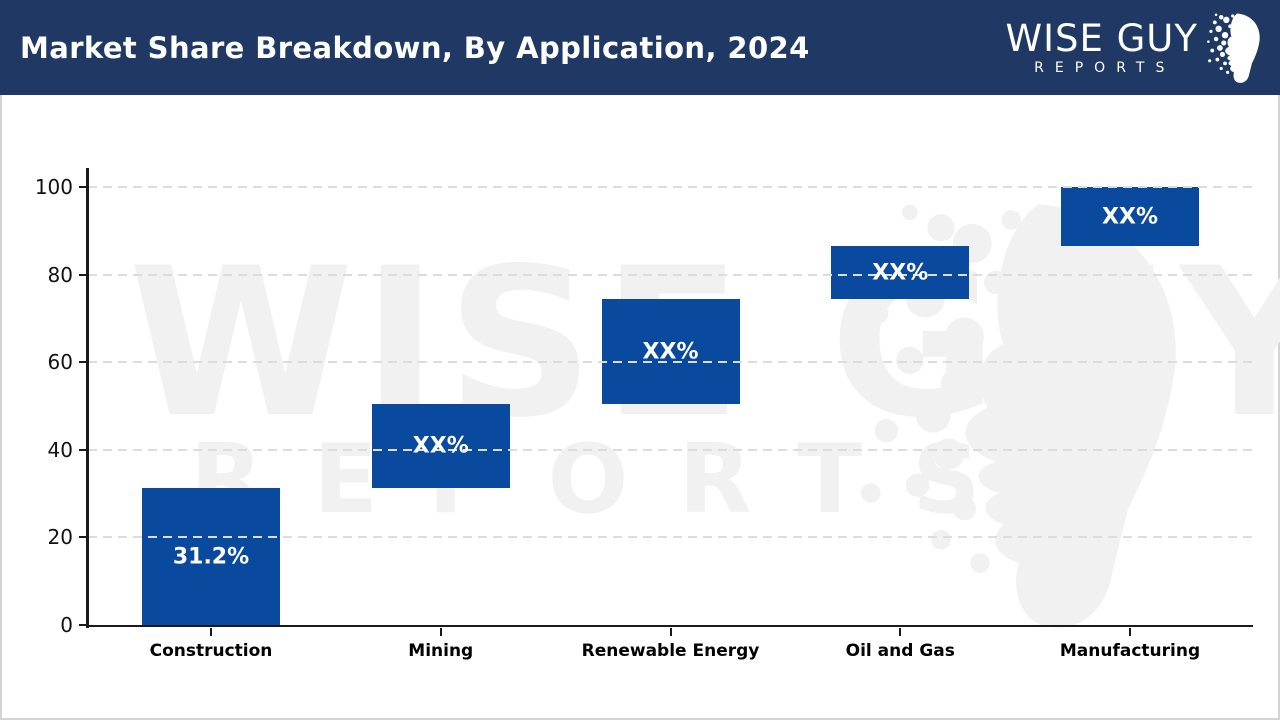 The width and height of the screenshot is (1280, 720). Describe the element at coordinates (60, 362) in the screenshot. I see `ytick-label-60: 60` at that location.